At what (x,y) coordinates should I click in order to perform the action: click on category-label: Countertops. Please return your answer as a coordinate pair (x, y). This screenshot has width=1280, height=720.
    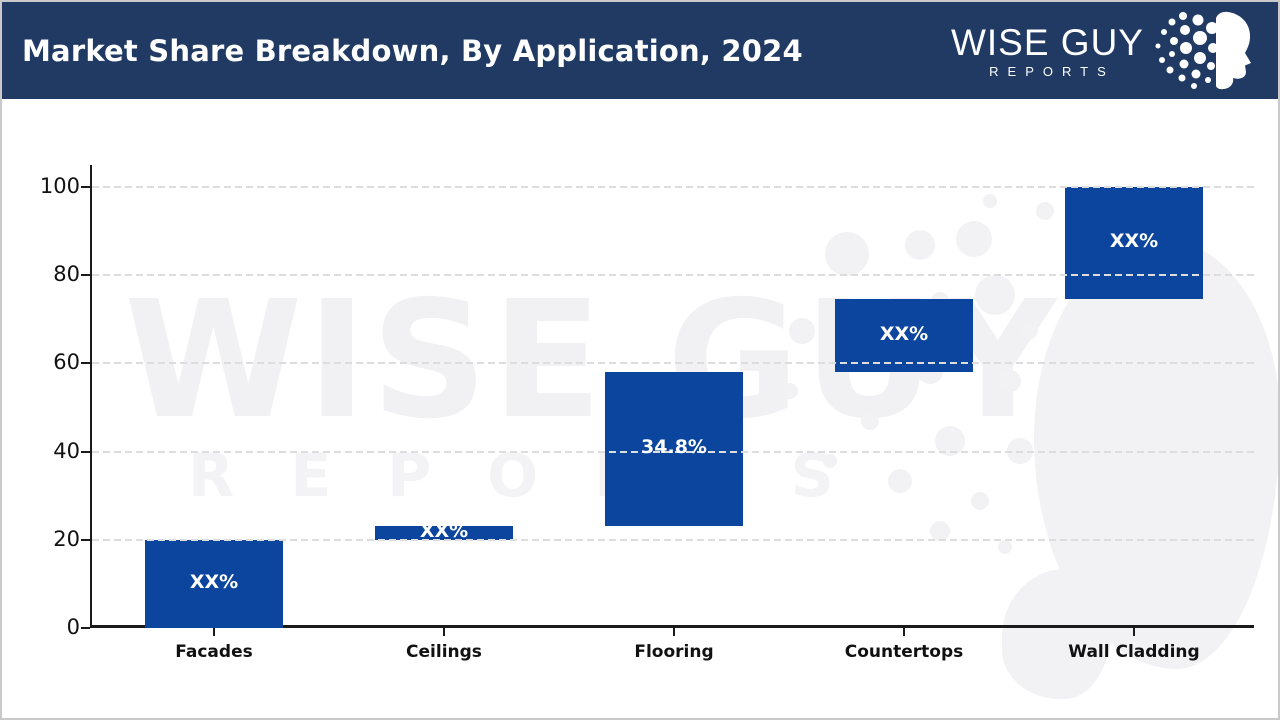
    Looking at the image, I should click on (904, 652).